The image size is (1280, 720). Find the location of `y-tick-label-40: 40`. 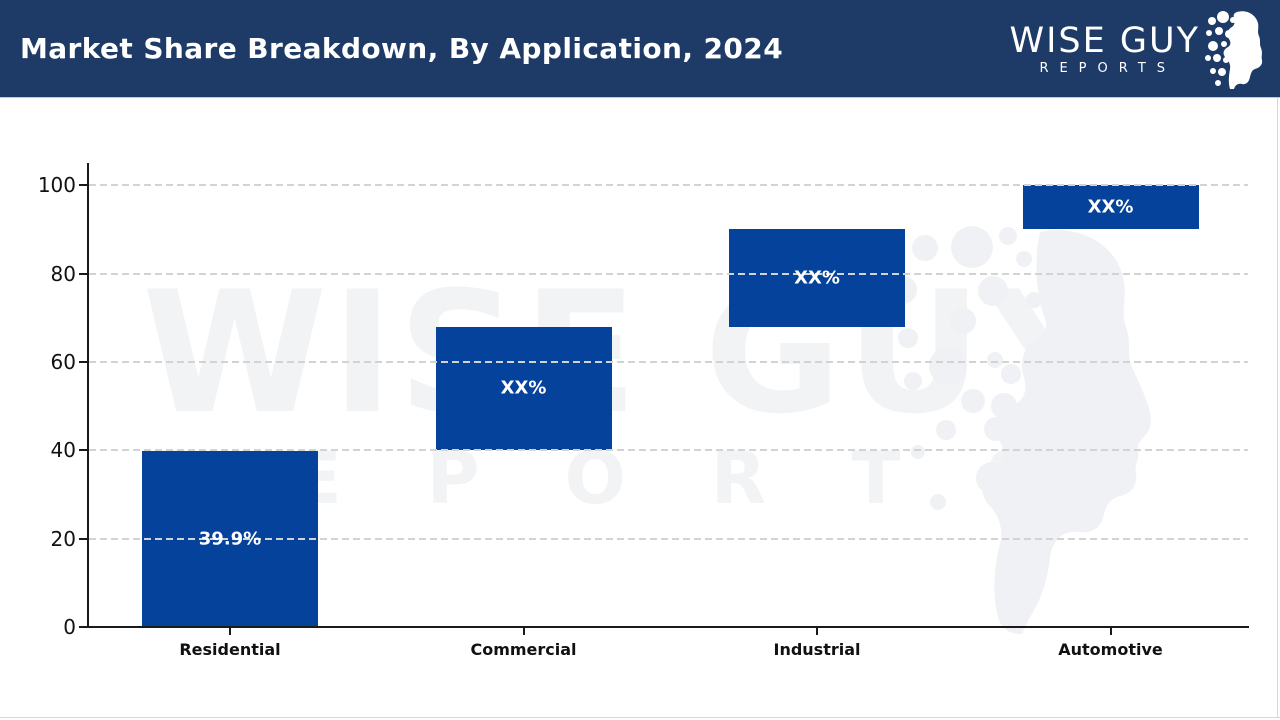

y-tick-label-40: 40 is located at coordinates (63, 450).